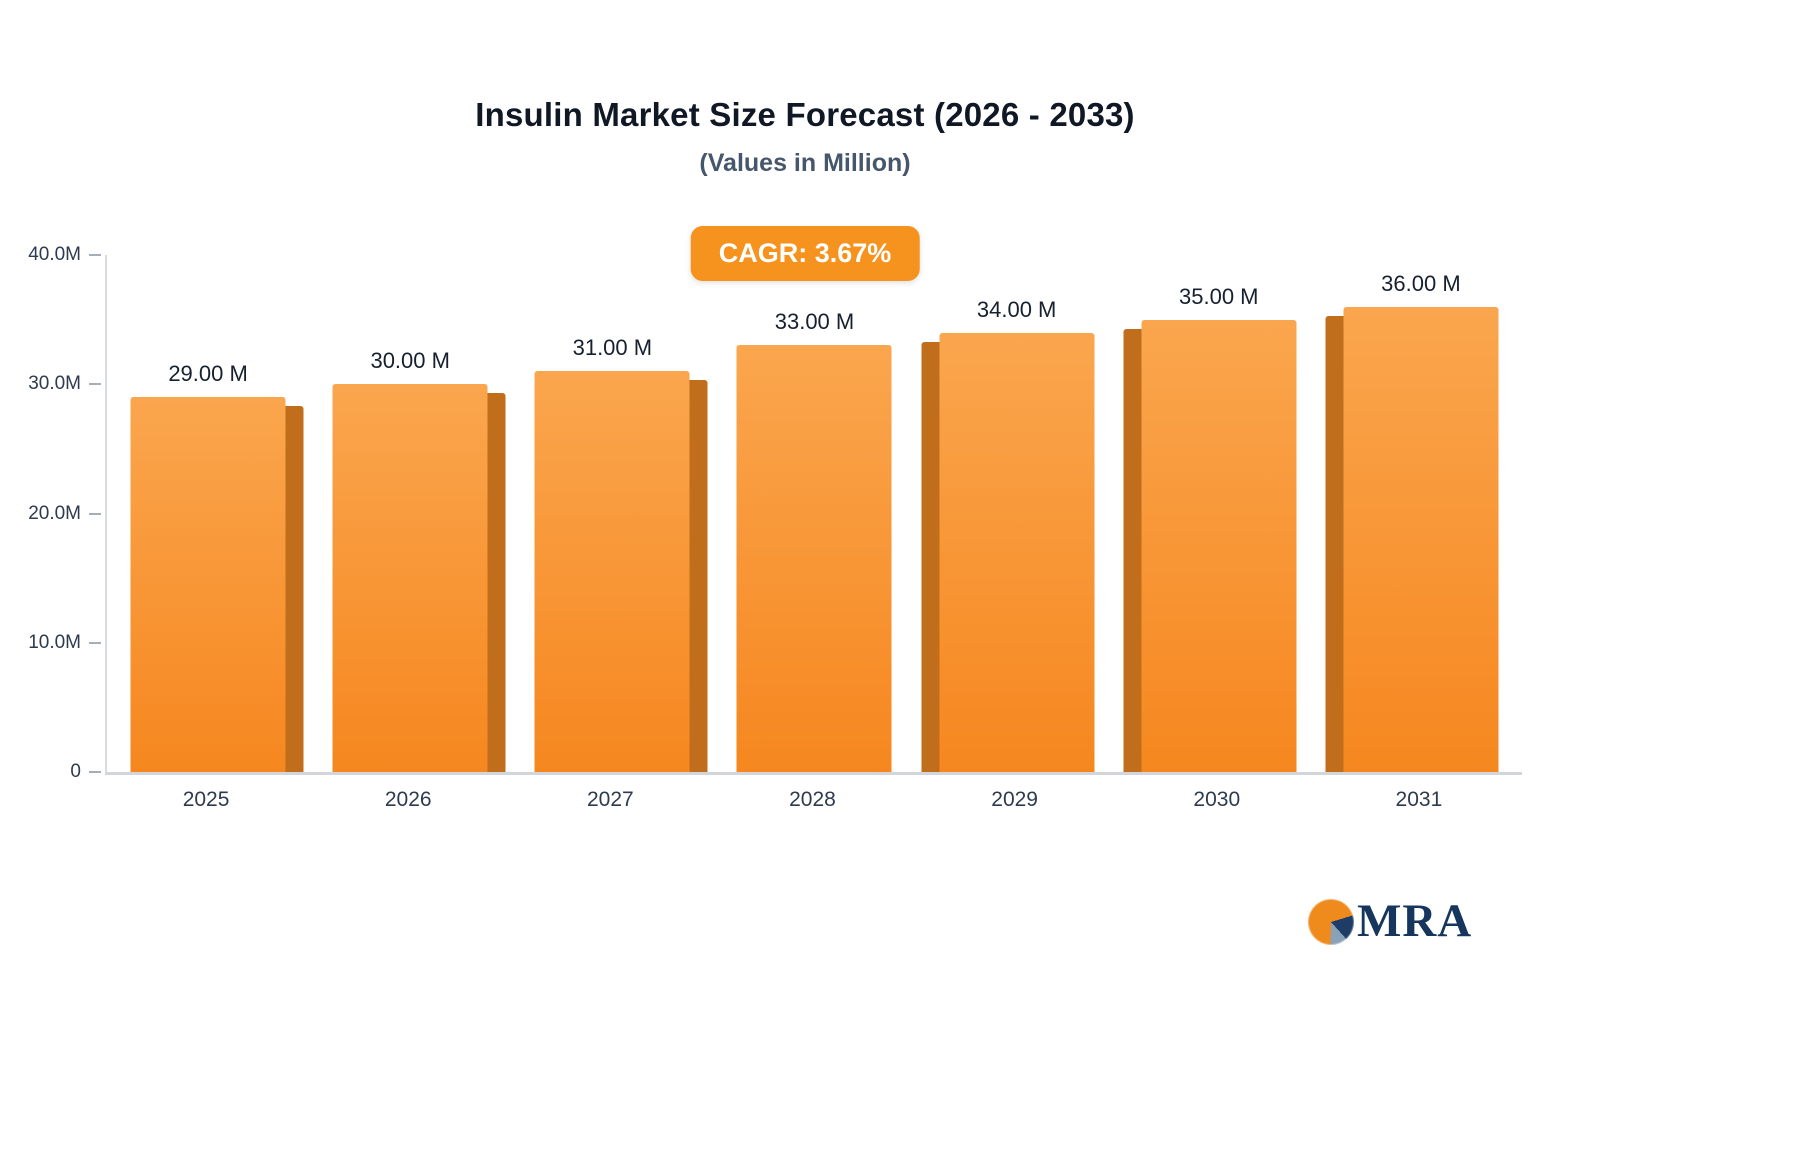  What do you see at coordinates (1008, 552) in the screenshot?
I see `bar-2029` at bounding box center [1008, 552].